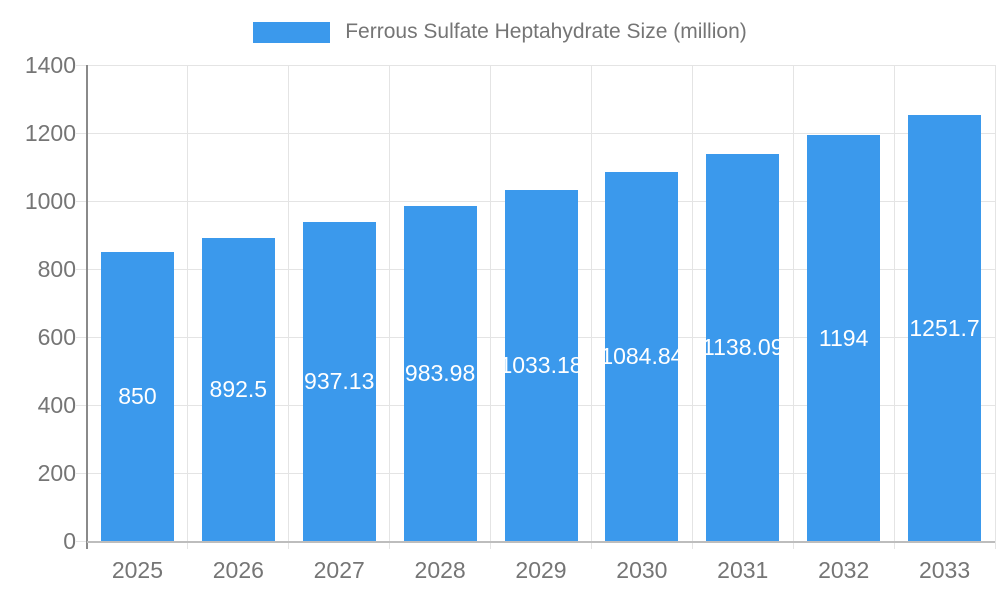 The width and height of the screenshot is (1000, 600). I want to click on bar-value-label: 983.98, so click(440, 373).